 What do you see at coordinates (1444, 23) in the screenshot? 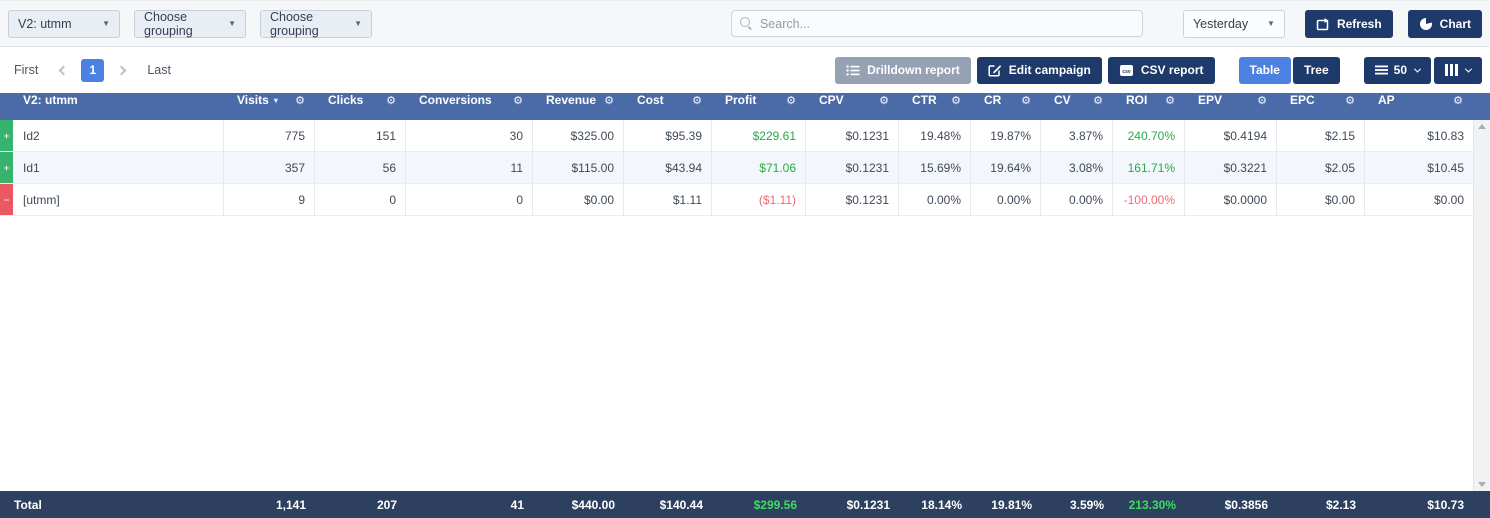
I see `chart-button: Chart` at bounding box center [1444, 23].